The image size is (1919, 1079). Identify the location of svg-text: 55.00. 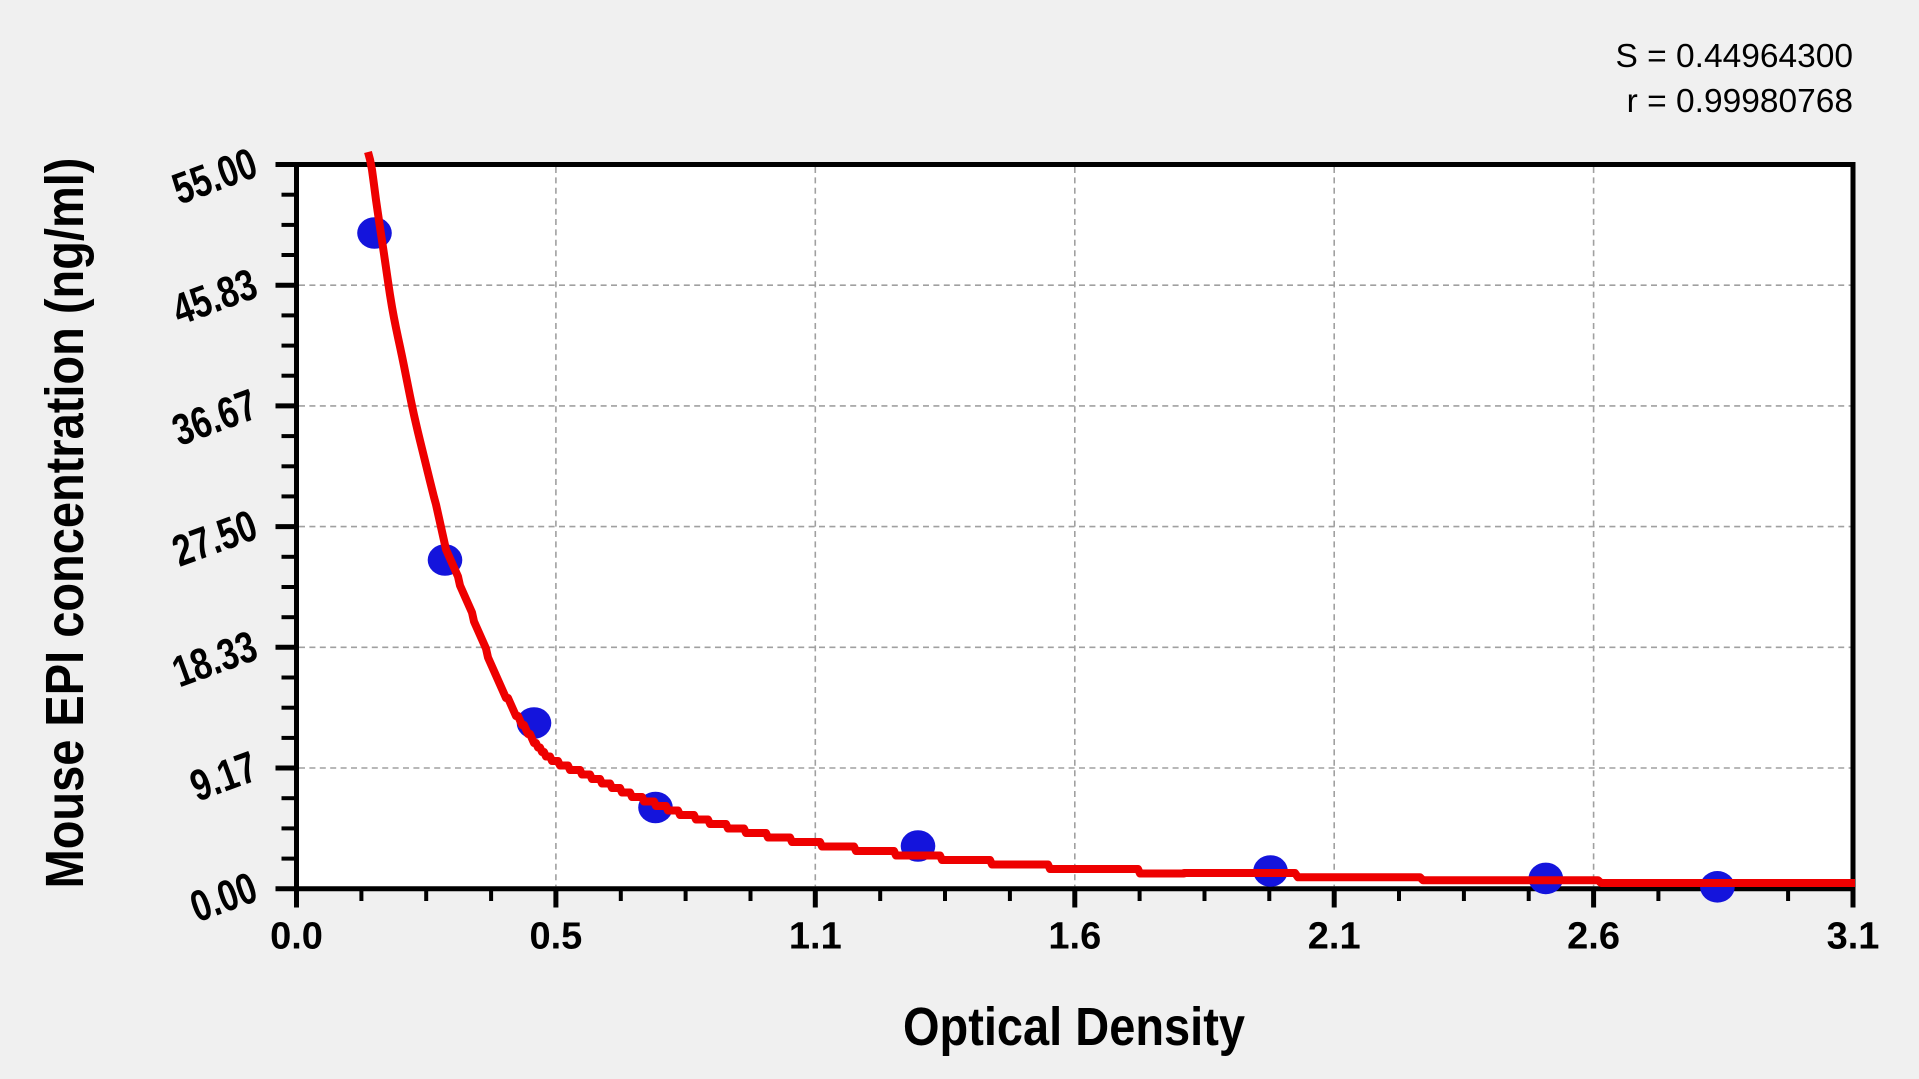
(214, 176).